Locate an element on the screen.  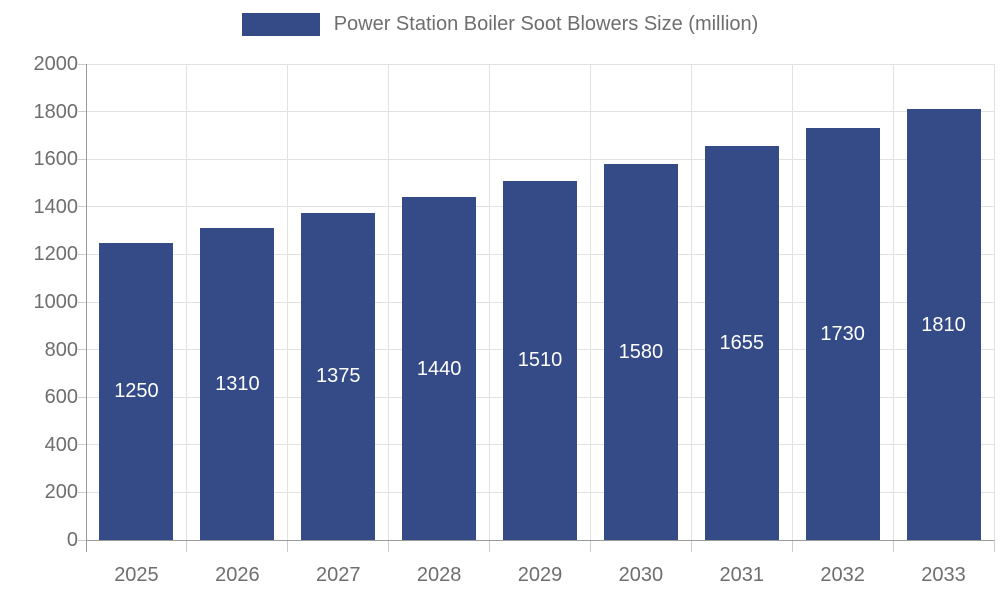
bar-value-label: 1375 is located at coordinates (338, 376).